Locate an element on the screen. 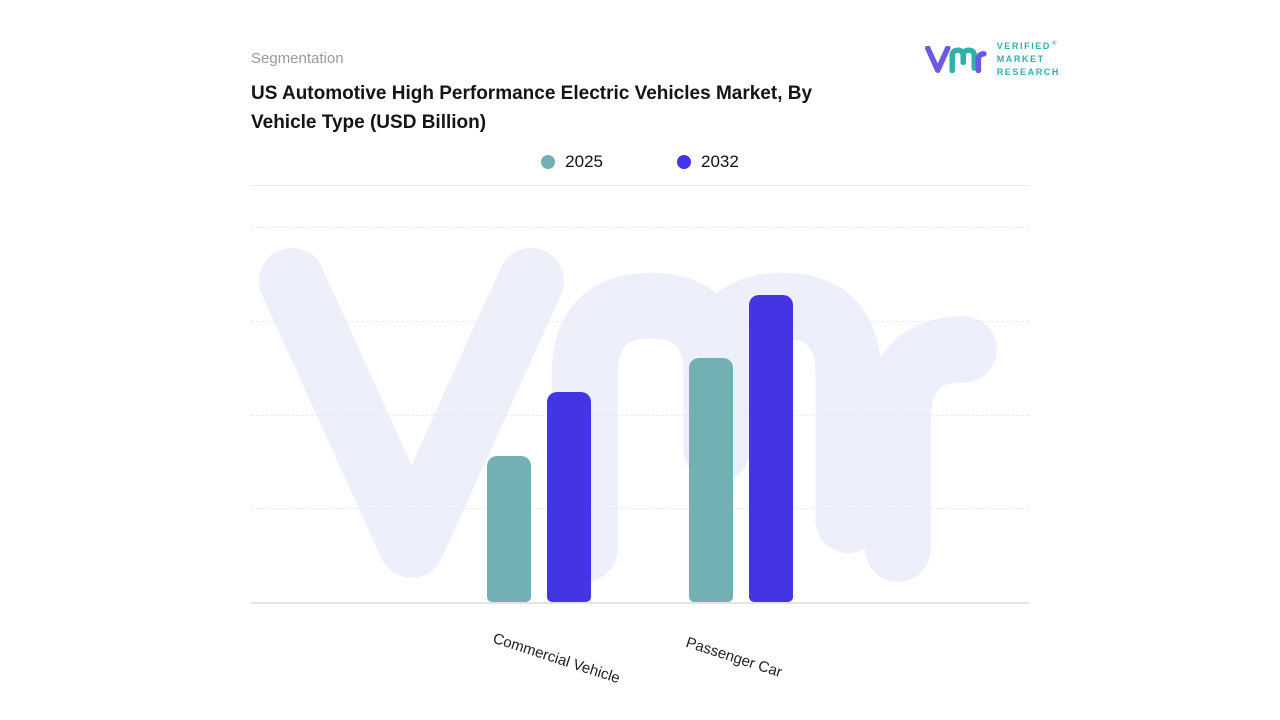 The image size is (1280, 720). bar-commercial-vehicle-2032 is located at coordinates (569, 497).